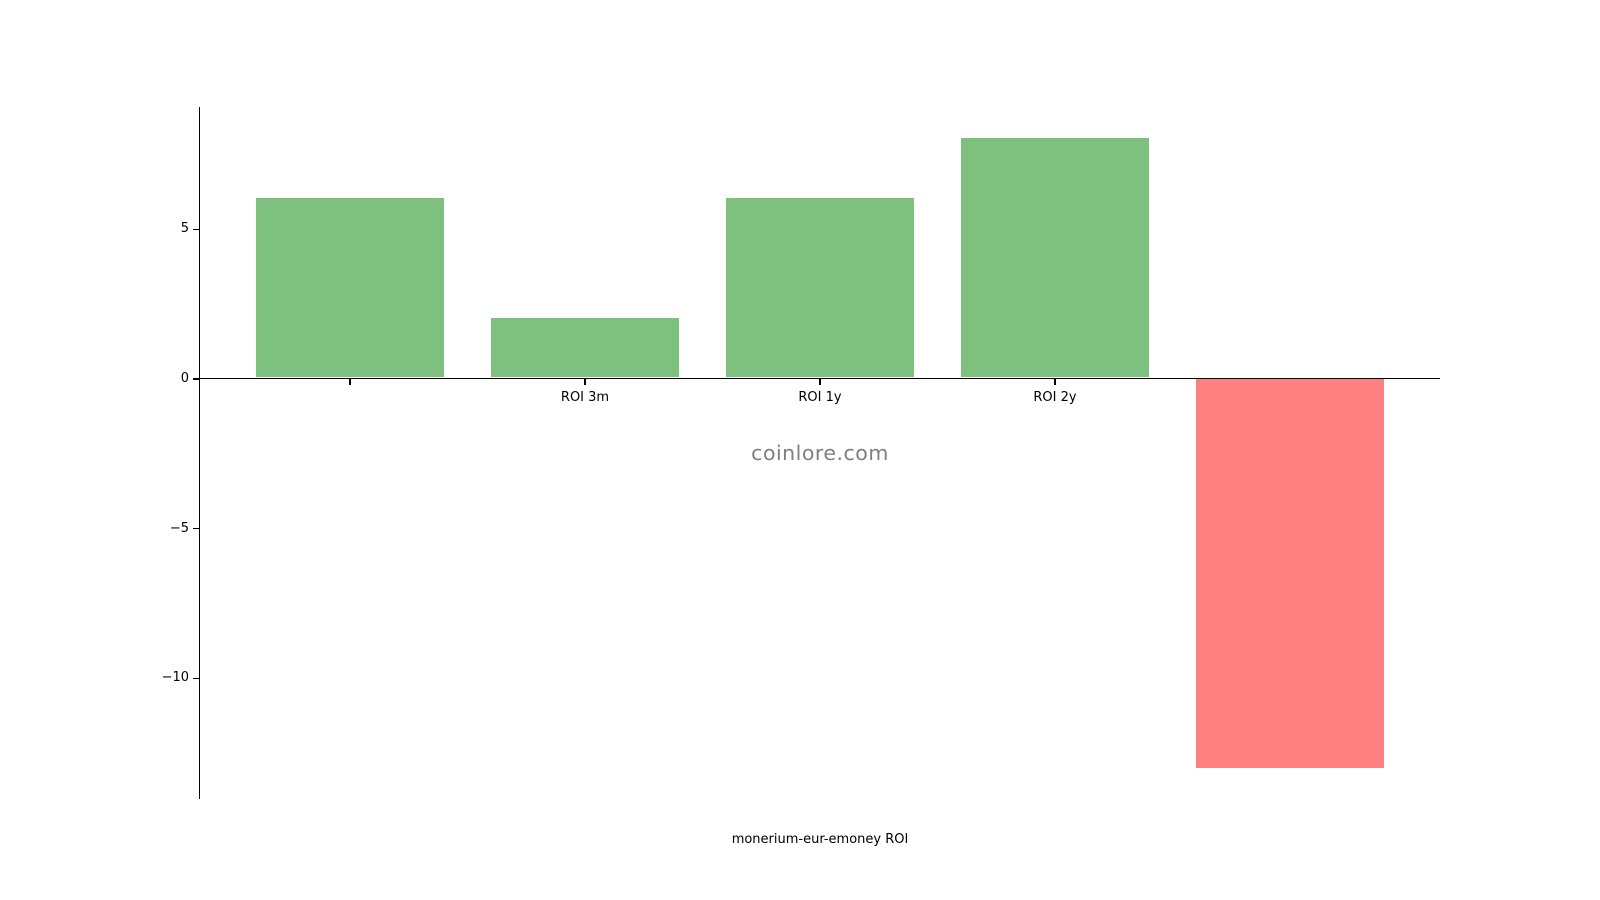 The width and height of the screenshot is (1600, 900). What do you see at coordinates (585, 347) in the screenshot?
I see `bar-roi-3m` at bounding box center [585, 347].